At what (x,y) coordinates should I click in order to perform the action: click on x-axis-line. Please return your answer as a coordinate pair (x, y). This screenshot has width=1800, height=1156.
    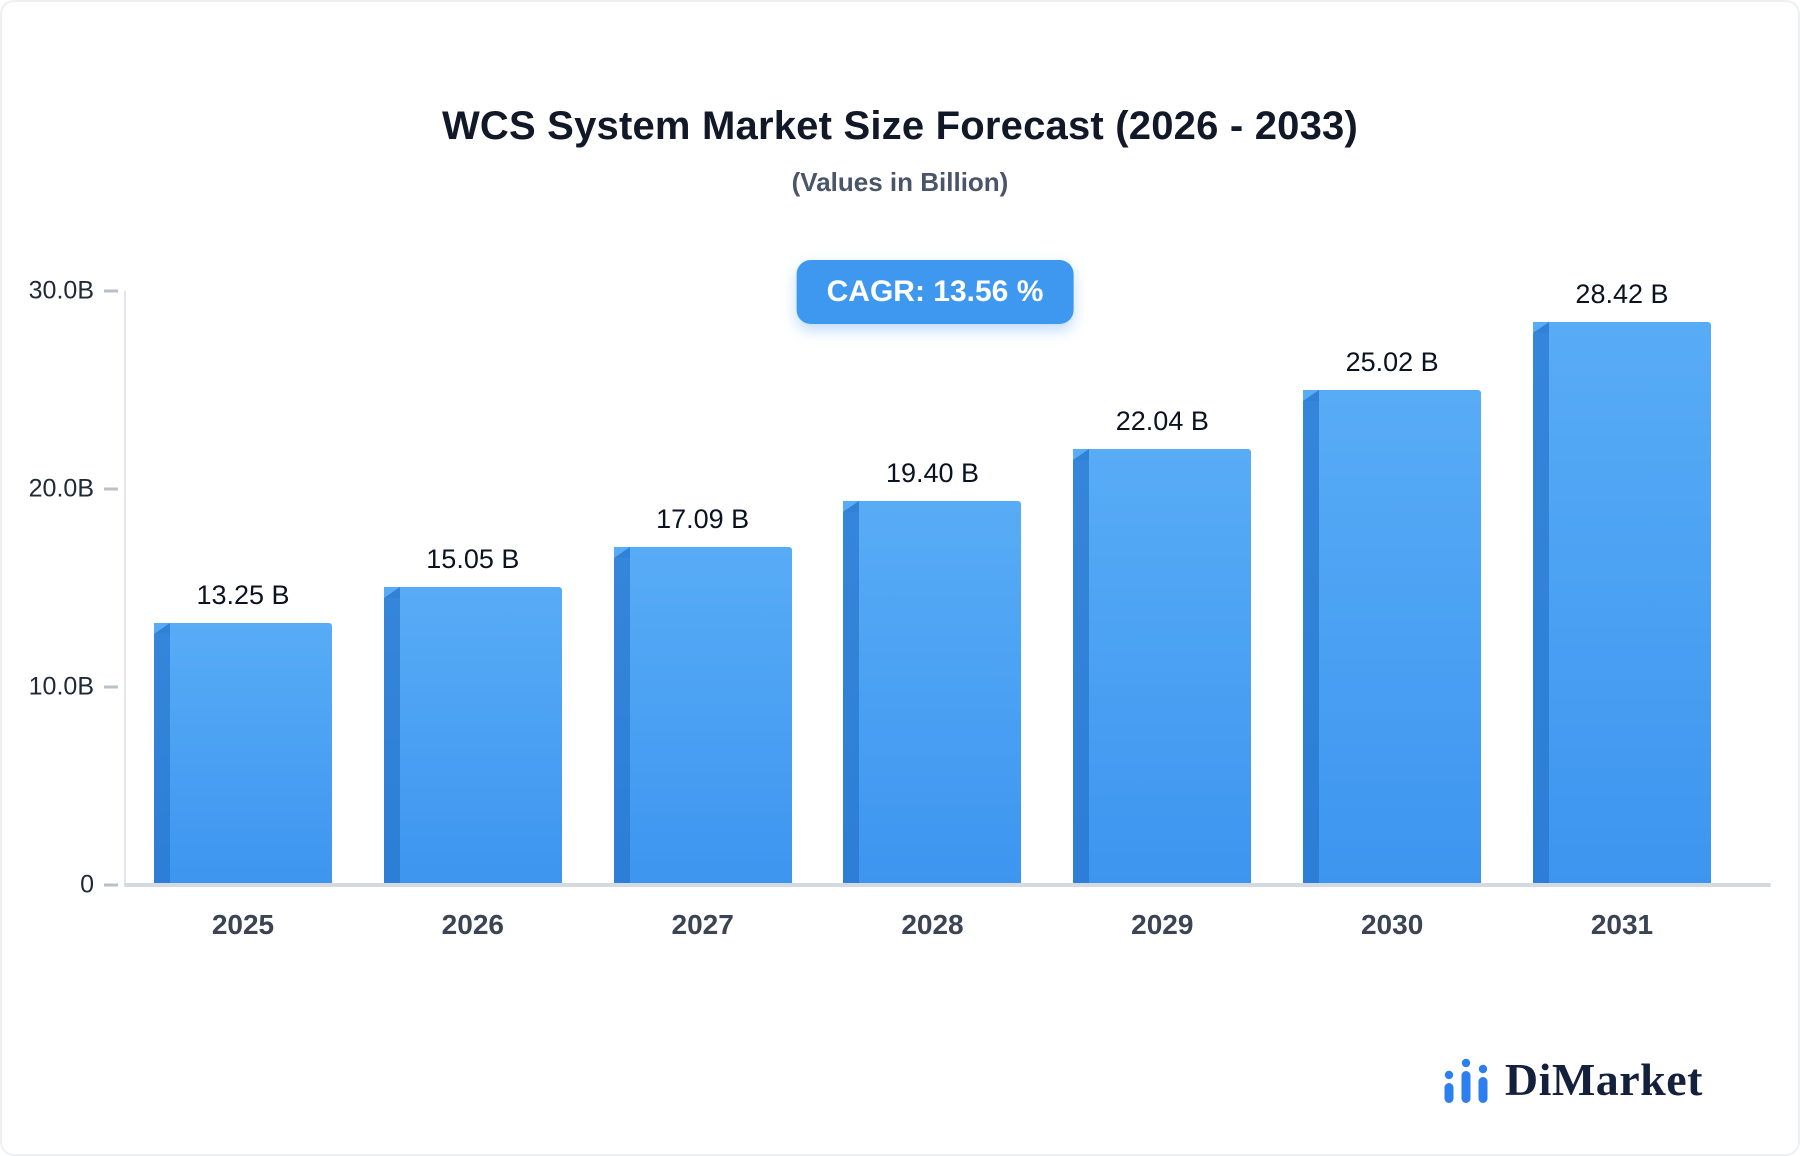
    Looking at the image, I should click on (947, 885).